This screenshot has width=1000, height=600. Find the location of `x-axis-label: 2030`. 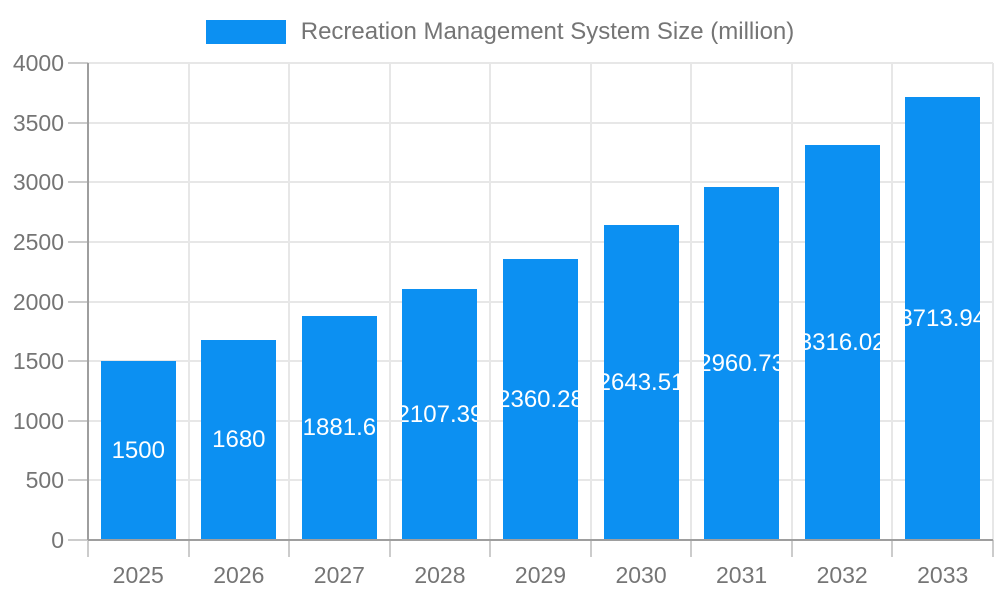

x-axis-label: 2030 is located at coordinates (641, 575).